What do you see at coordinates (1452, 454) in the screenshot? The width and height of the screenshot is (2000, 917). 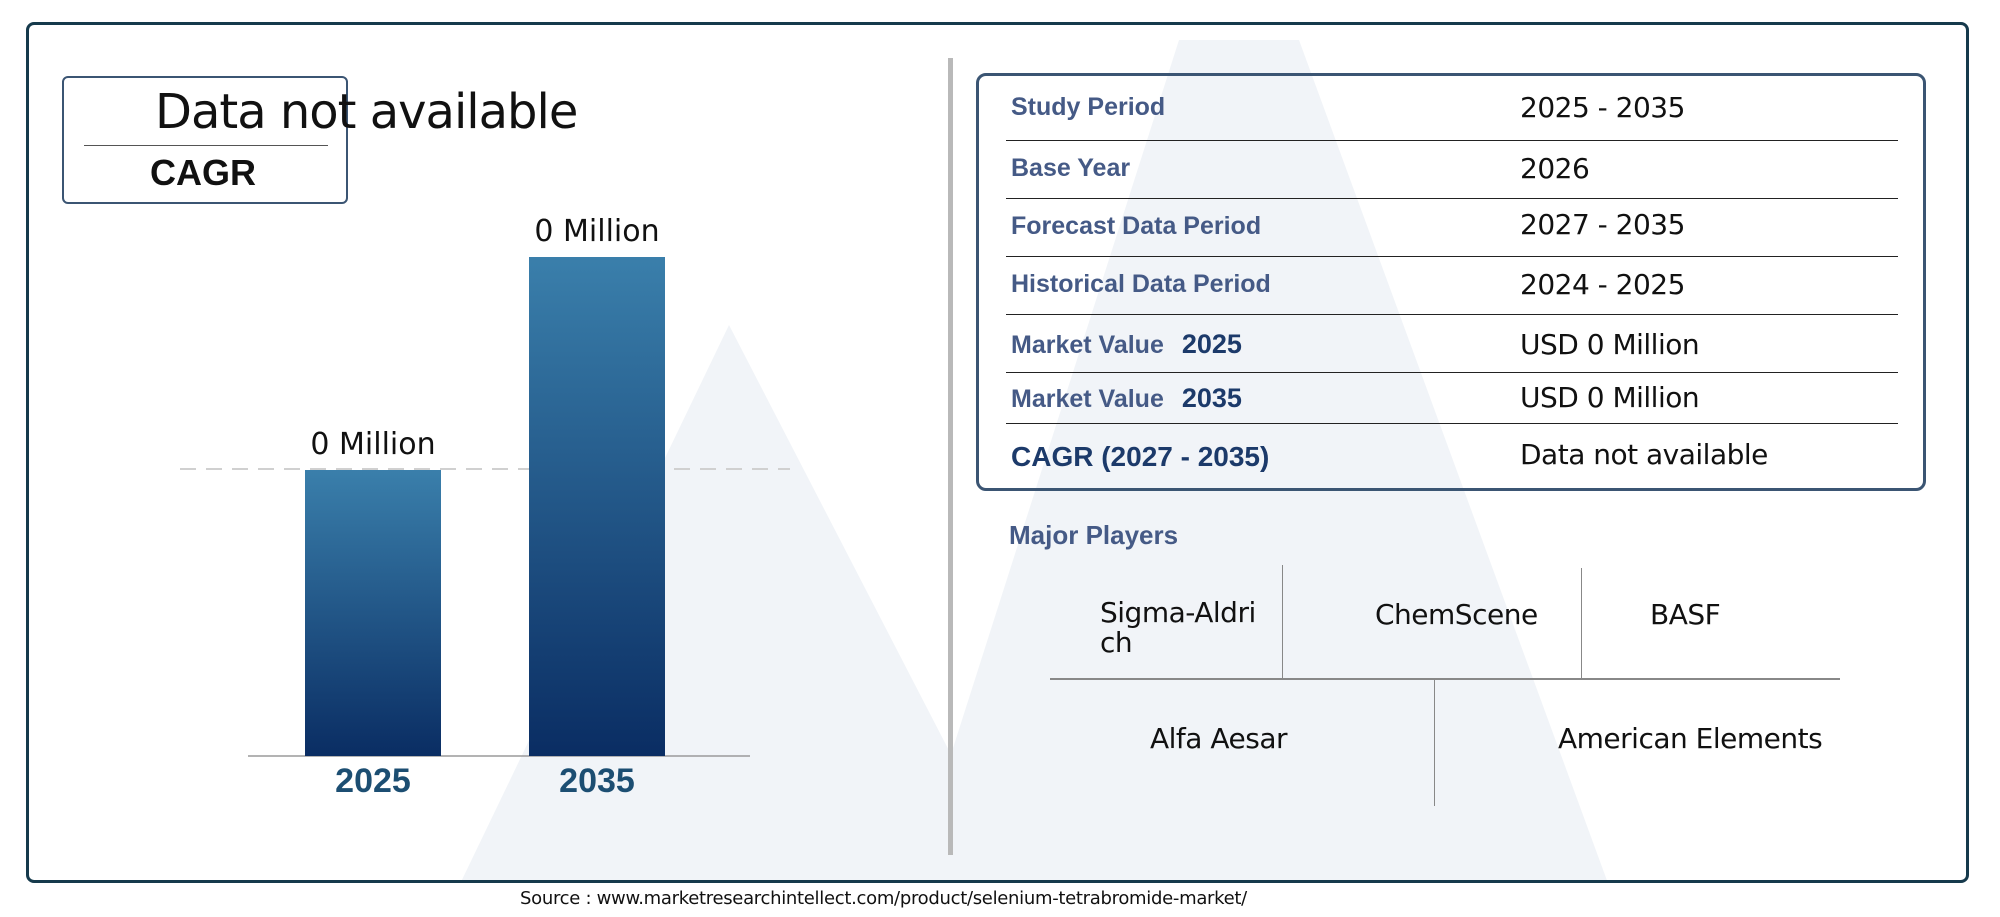 I see `info-row-cagr: CAGR (2027 - 2035) Data not available` at bounding box center [1452, 454].